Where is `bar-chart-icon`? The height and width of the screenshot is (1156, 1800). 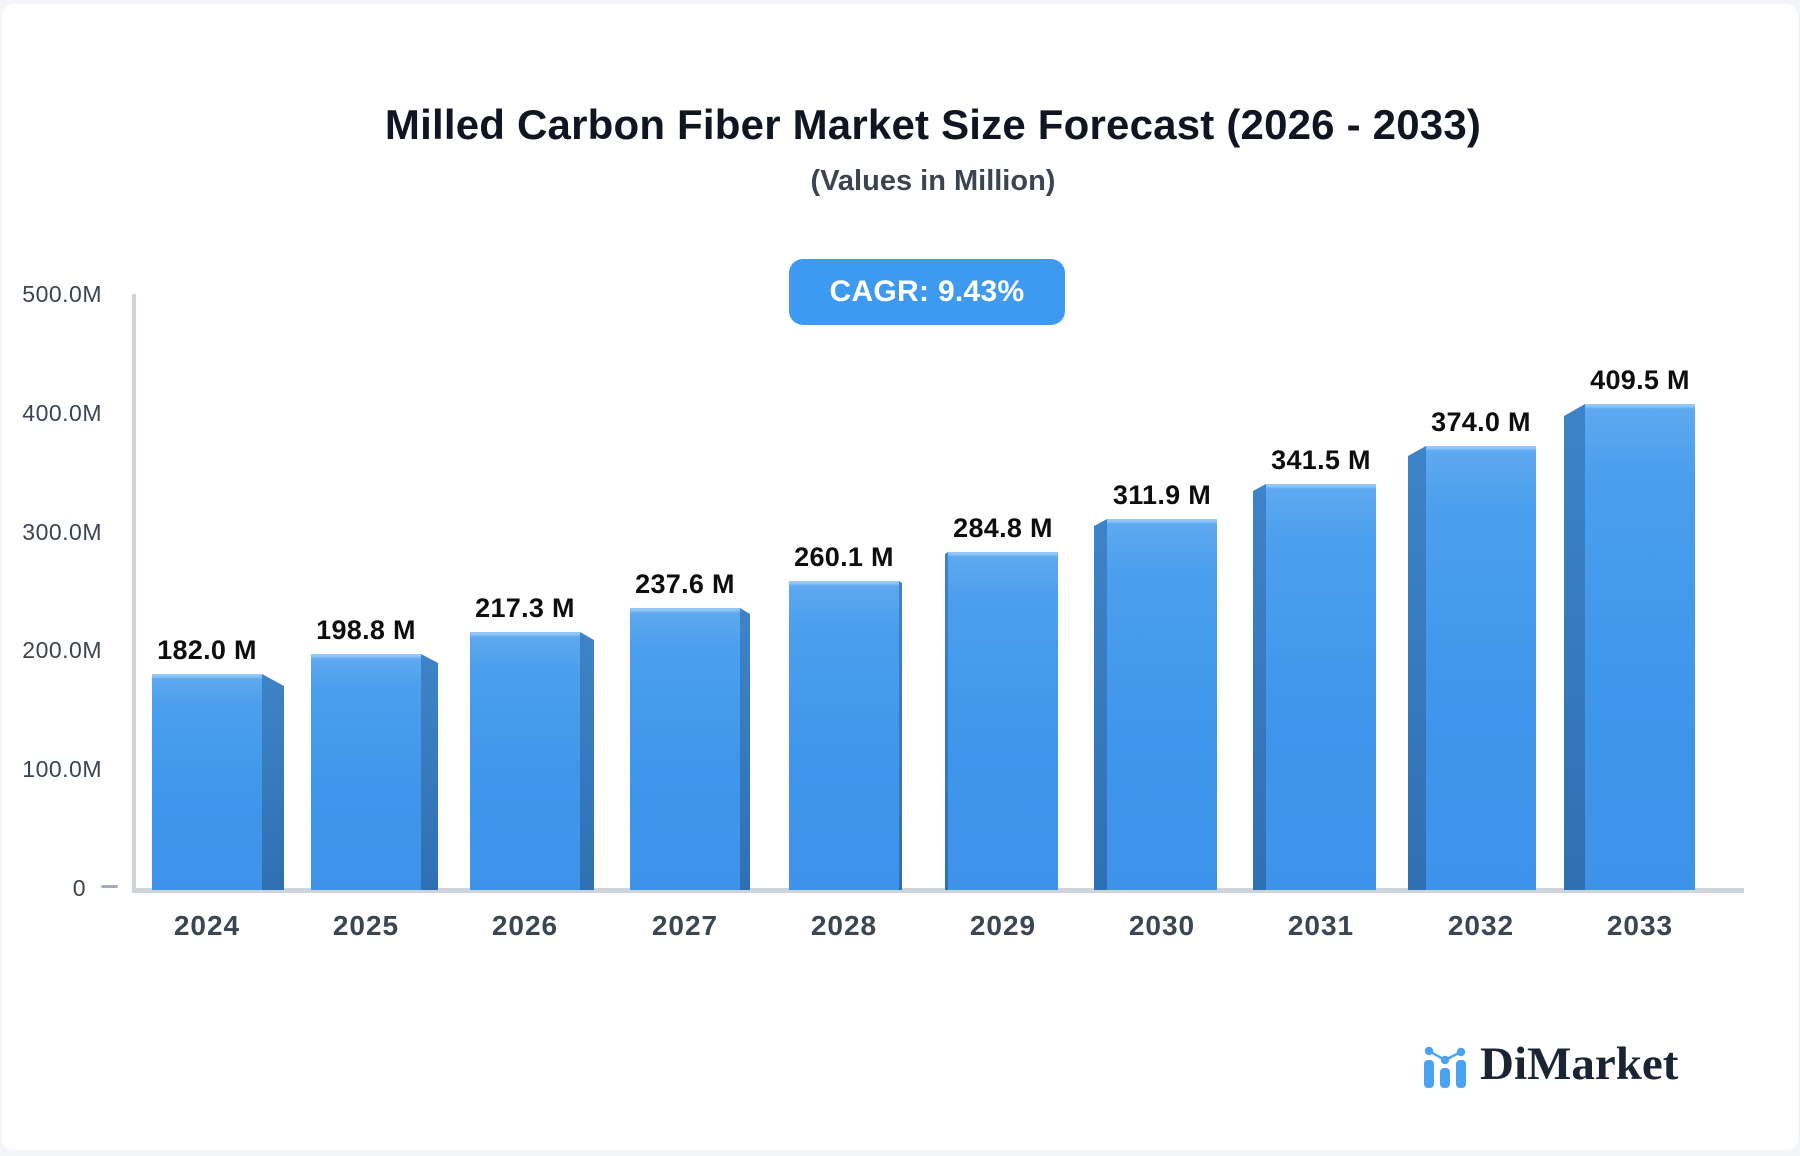 bar-chart-icon is located at coordinates (1445, 1067).